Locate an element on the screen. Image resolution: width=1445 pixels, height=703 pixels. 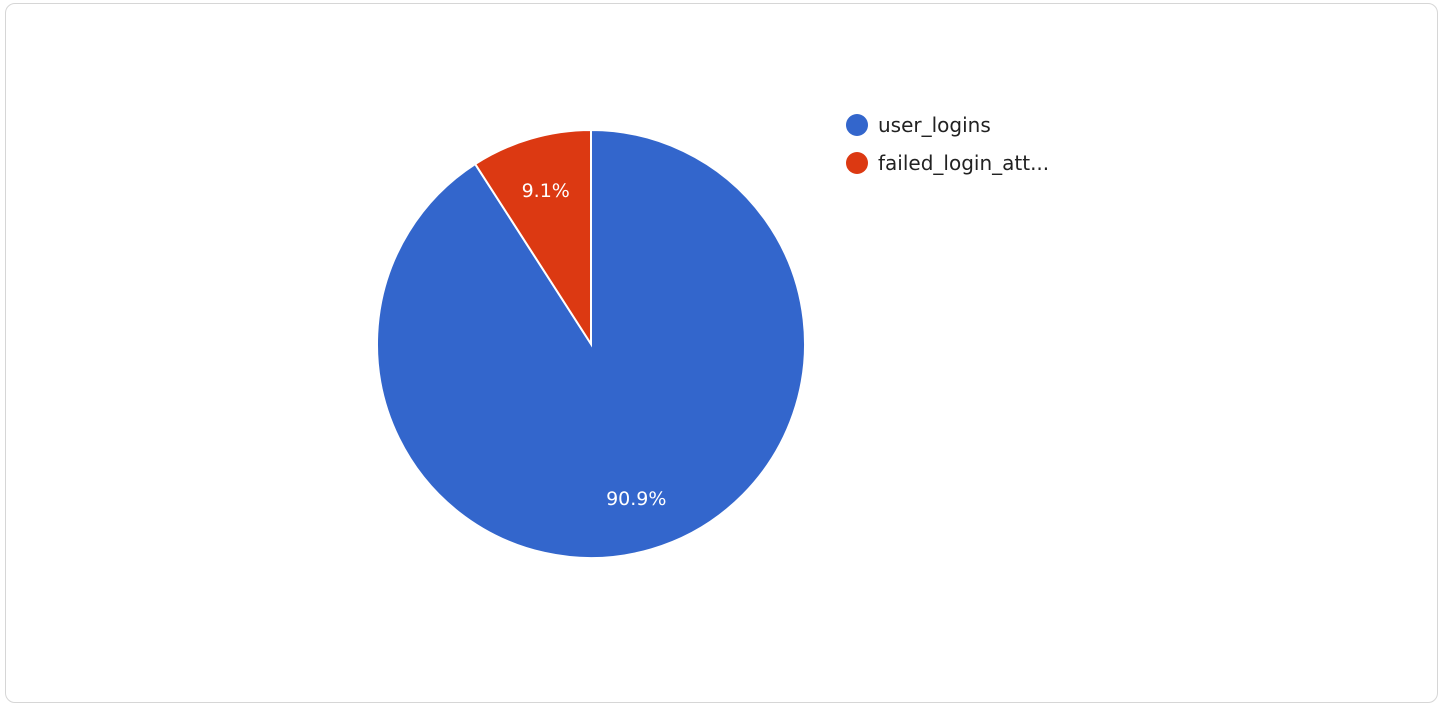
slice-label-user-logins: 90.9% is located at coordinates (636, 499).